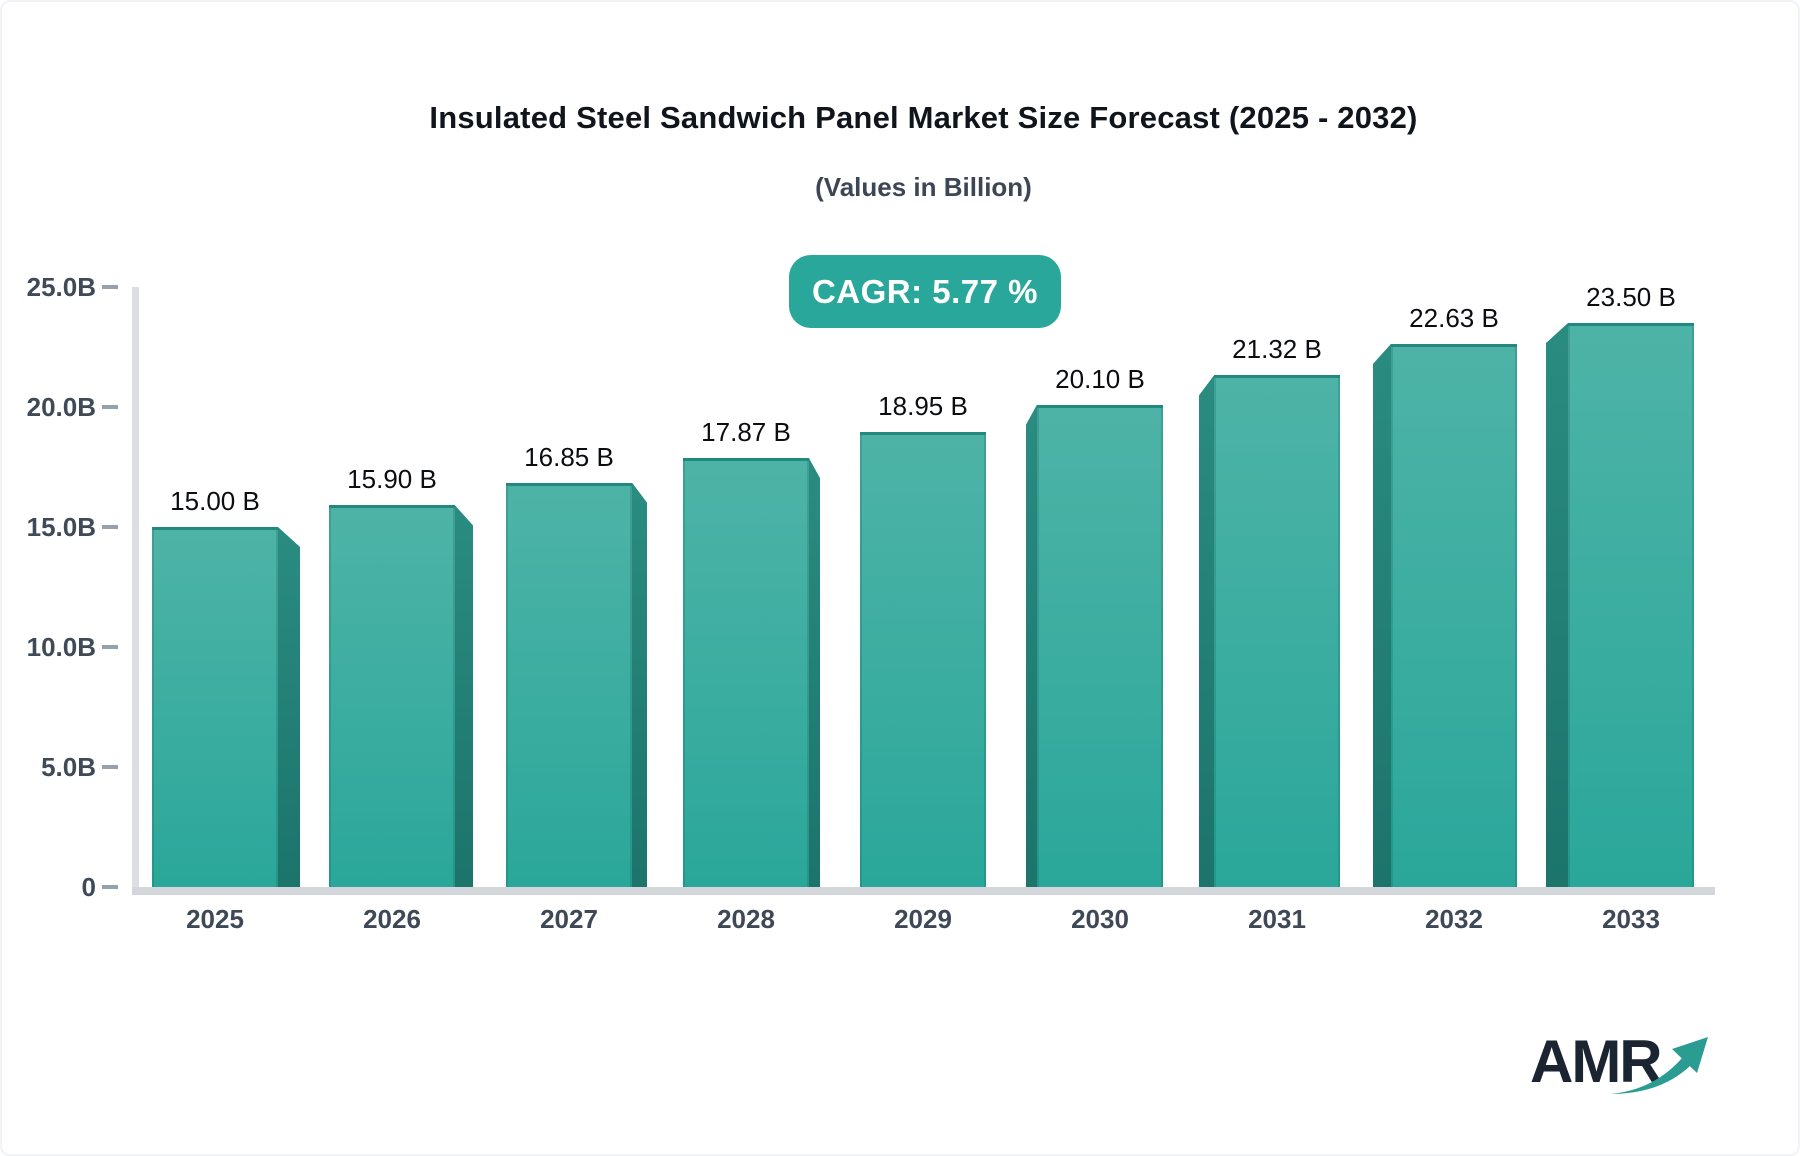 This screenshot has height=1156, width=1800. I want to click on x-axis-label: 2033, so click(1631, 919).